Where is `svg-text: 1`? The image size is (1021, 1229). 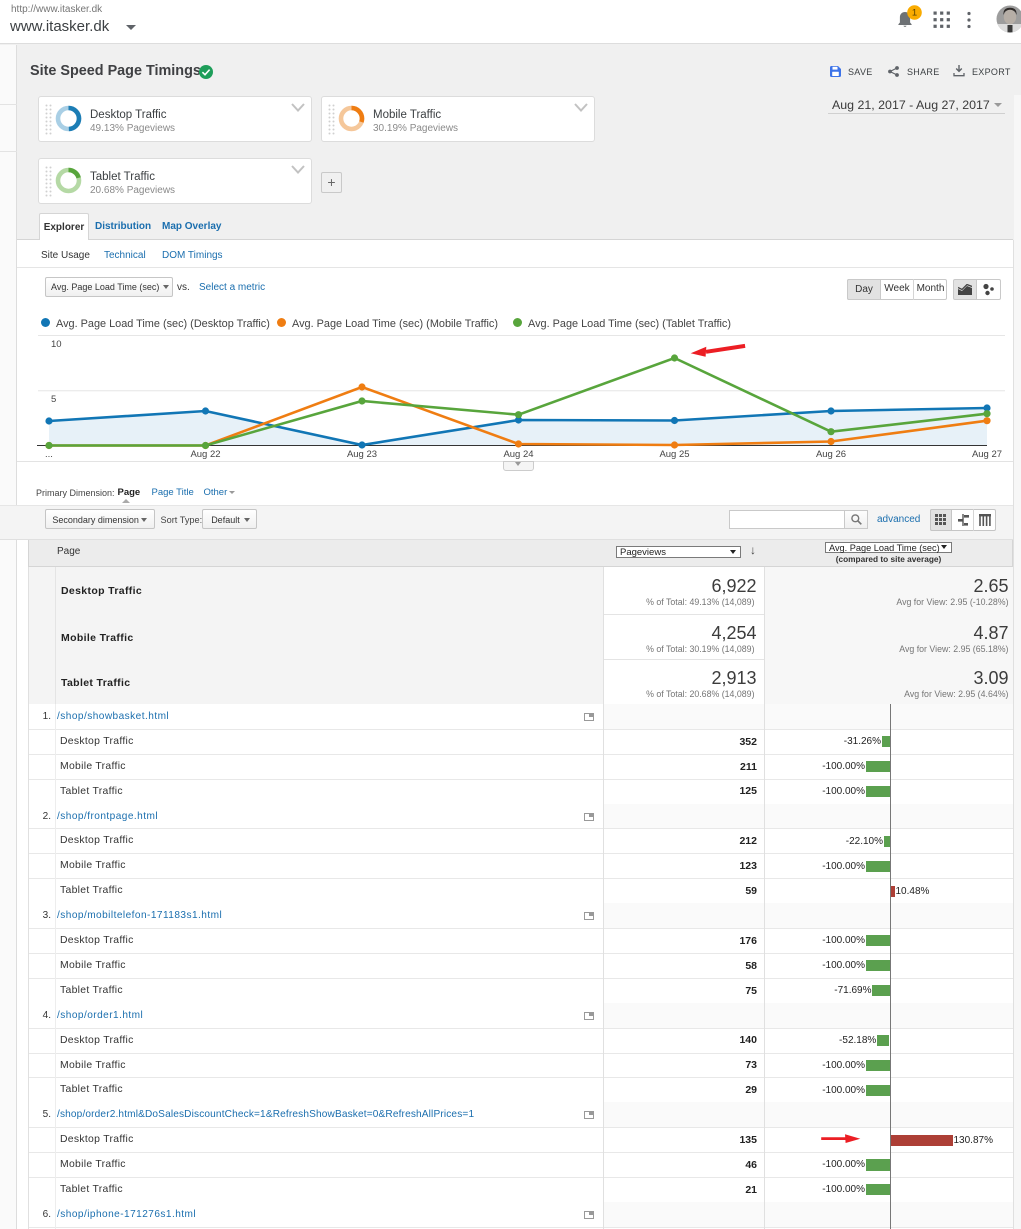
svg-text: 1 is located at coordinates (914, 13).